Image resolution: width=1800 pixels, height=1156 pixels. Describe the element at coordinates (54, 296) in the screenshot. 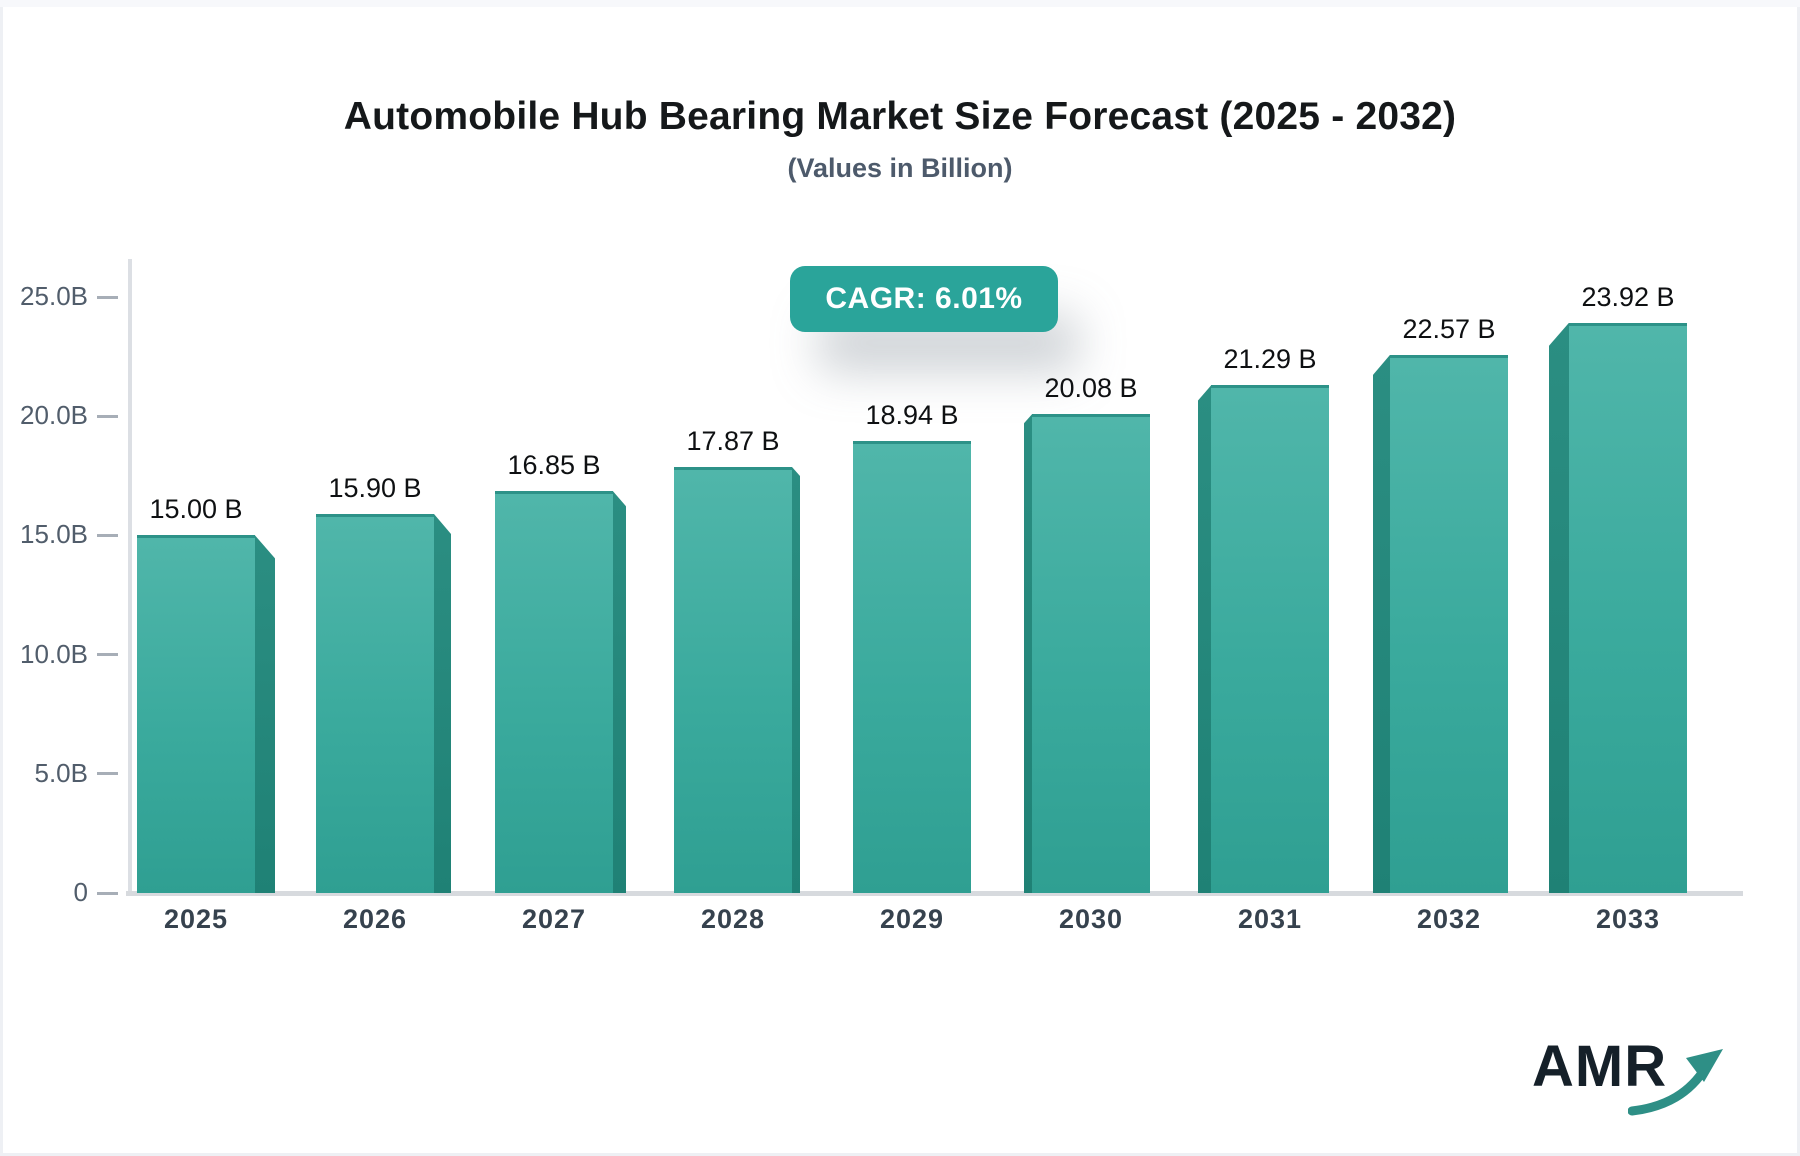

I see `y-axis-tick-label: 25.0B` at that location.